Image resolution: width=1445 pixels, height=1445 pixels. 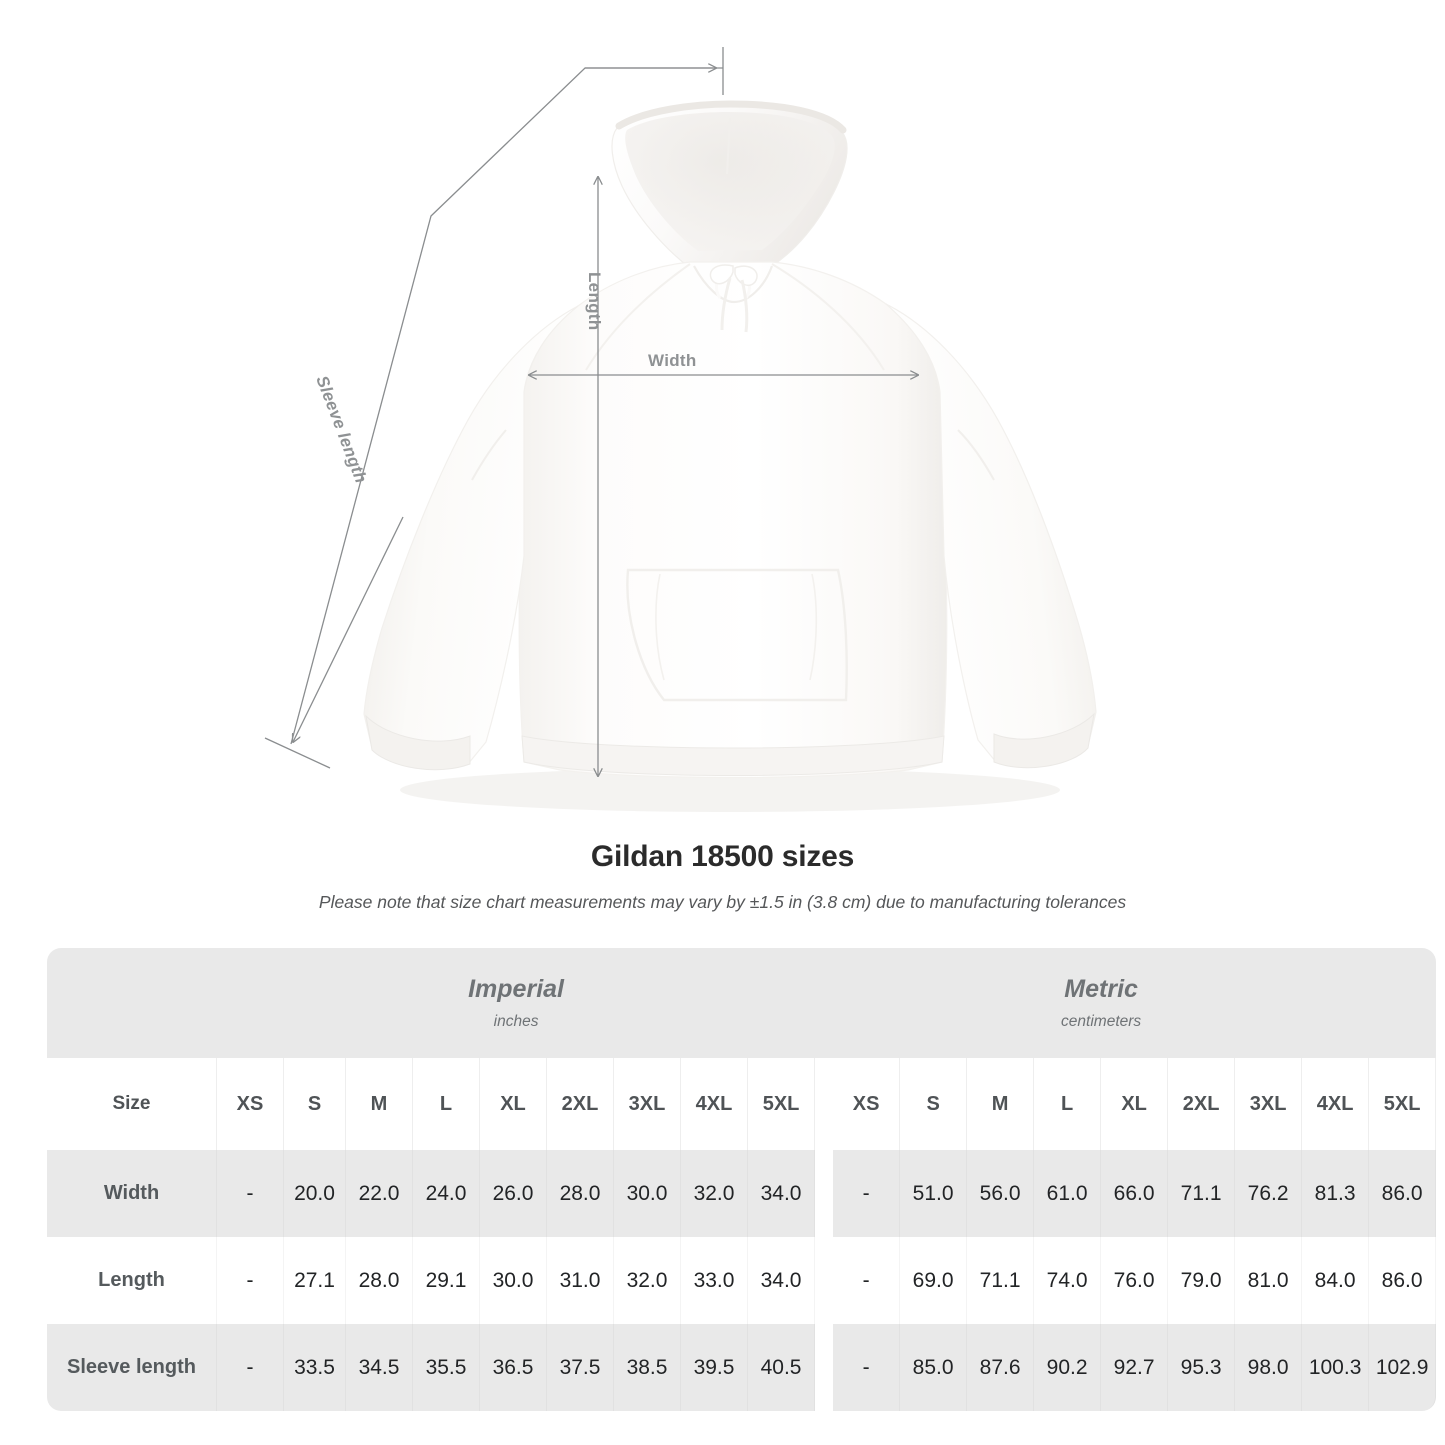 I want to click on cell-width-imperial-3xl: 30.0, so click(x=647, y=1193).